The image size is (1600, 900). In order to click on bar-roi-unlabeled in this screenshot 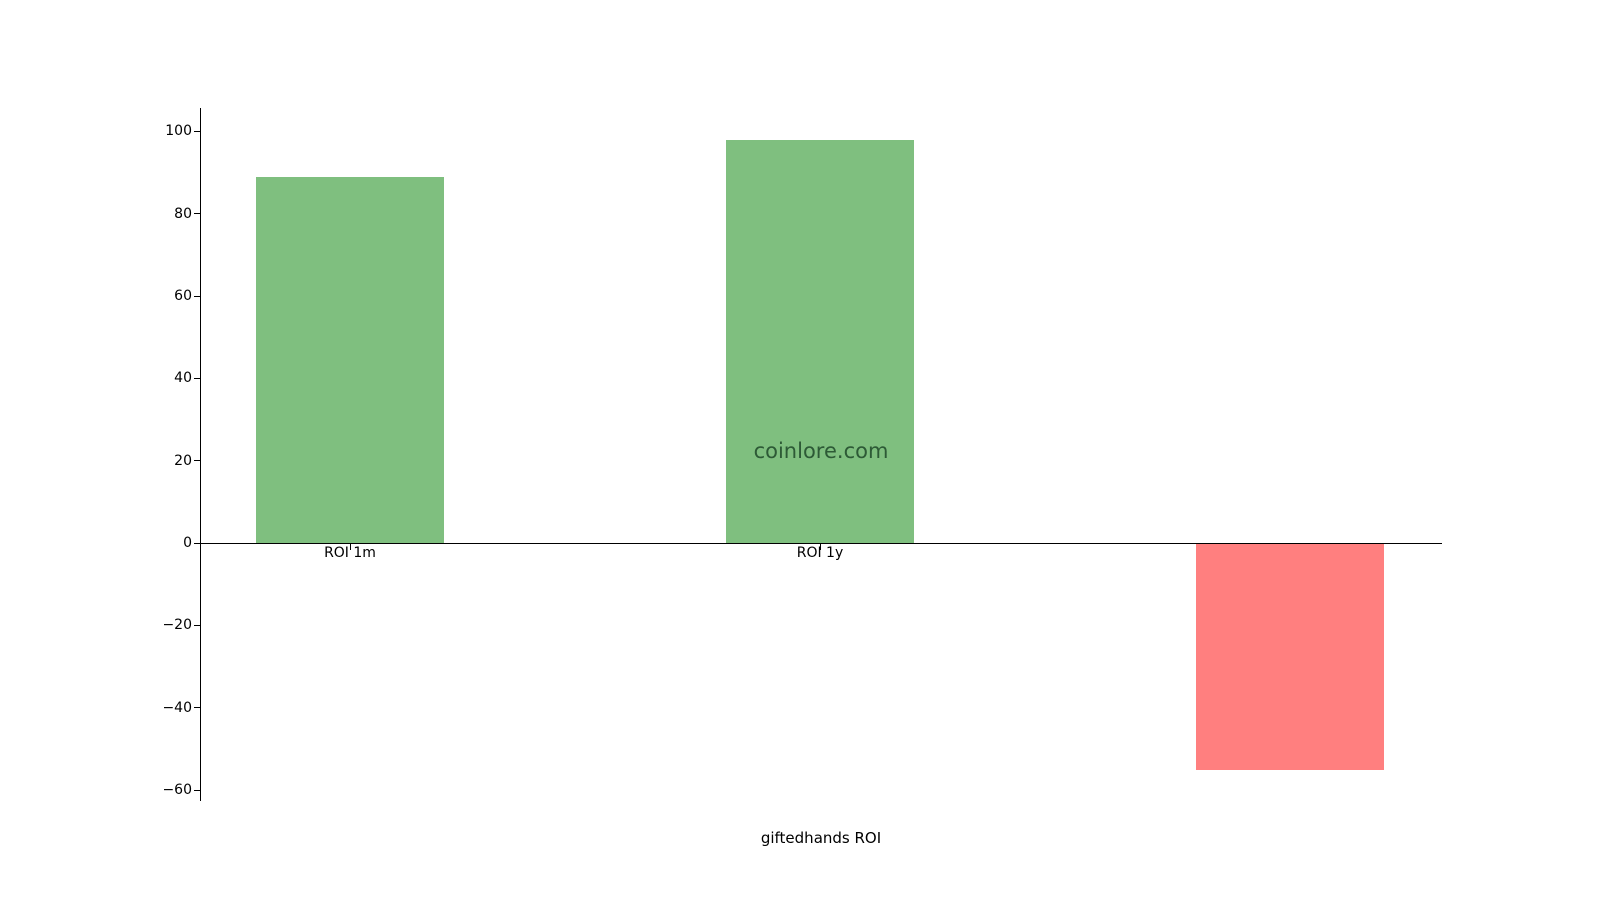, I will do `click(1290, 656)`.